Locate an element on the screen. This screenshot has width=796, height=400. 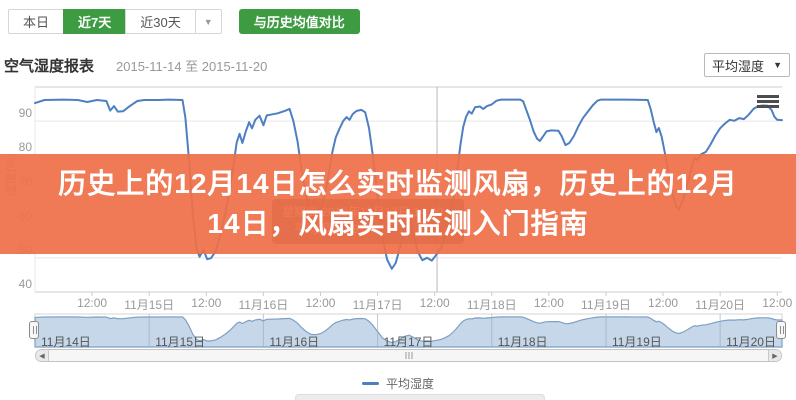
y-tick-label: 90 is located at coordinates (25, 113).